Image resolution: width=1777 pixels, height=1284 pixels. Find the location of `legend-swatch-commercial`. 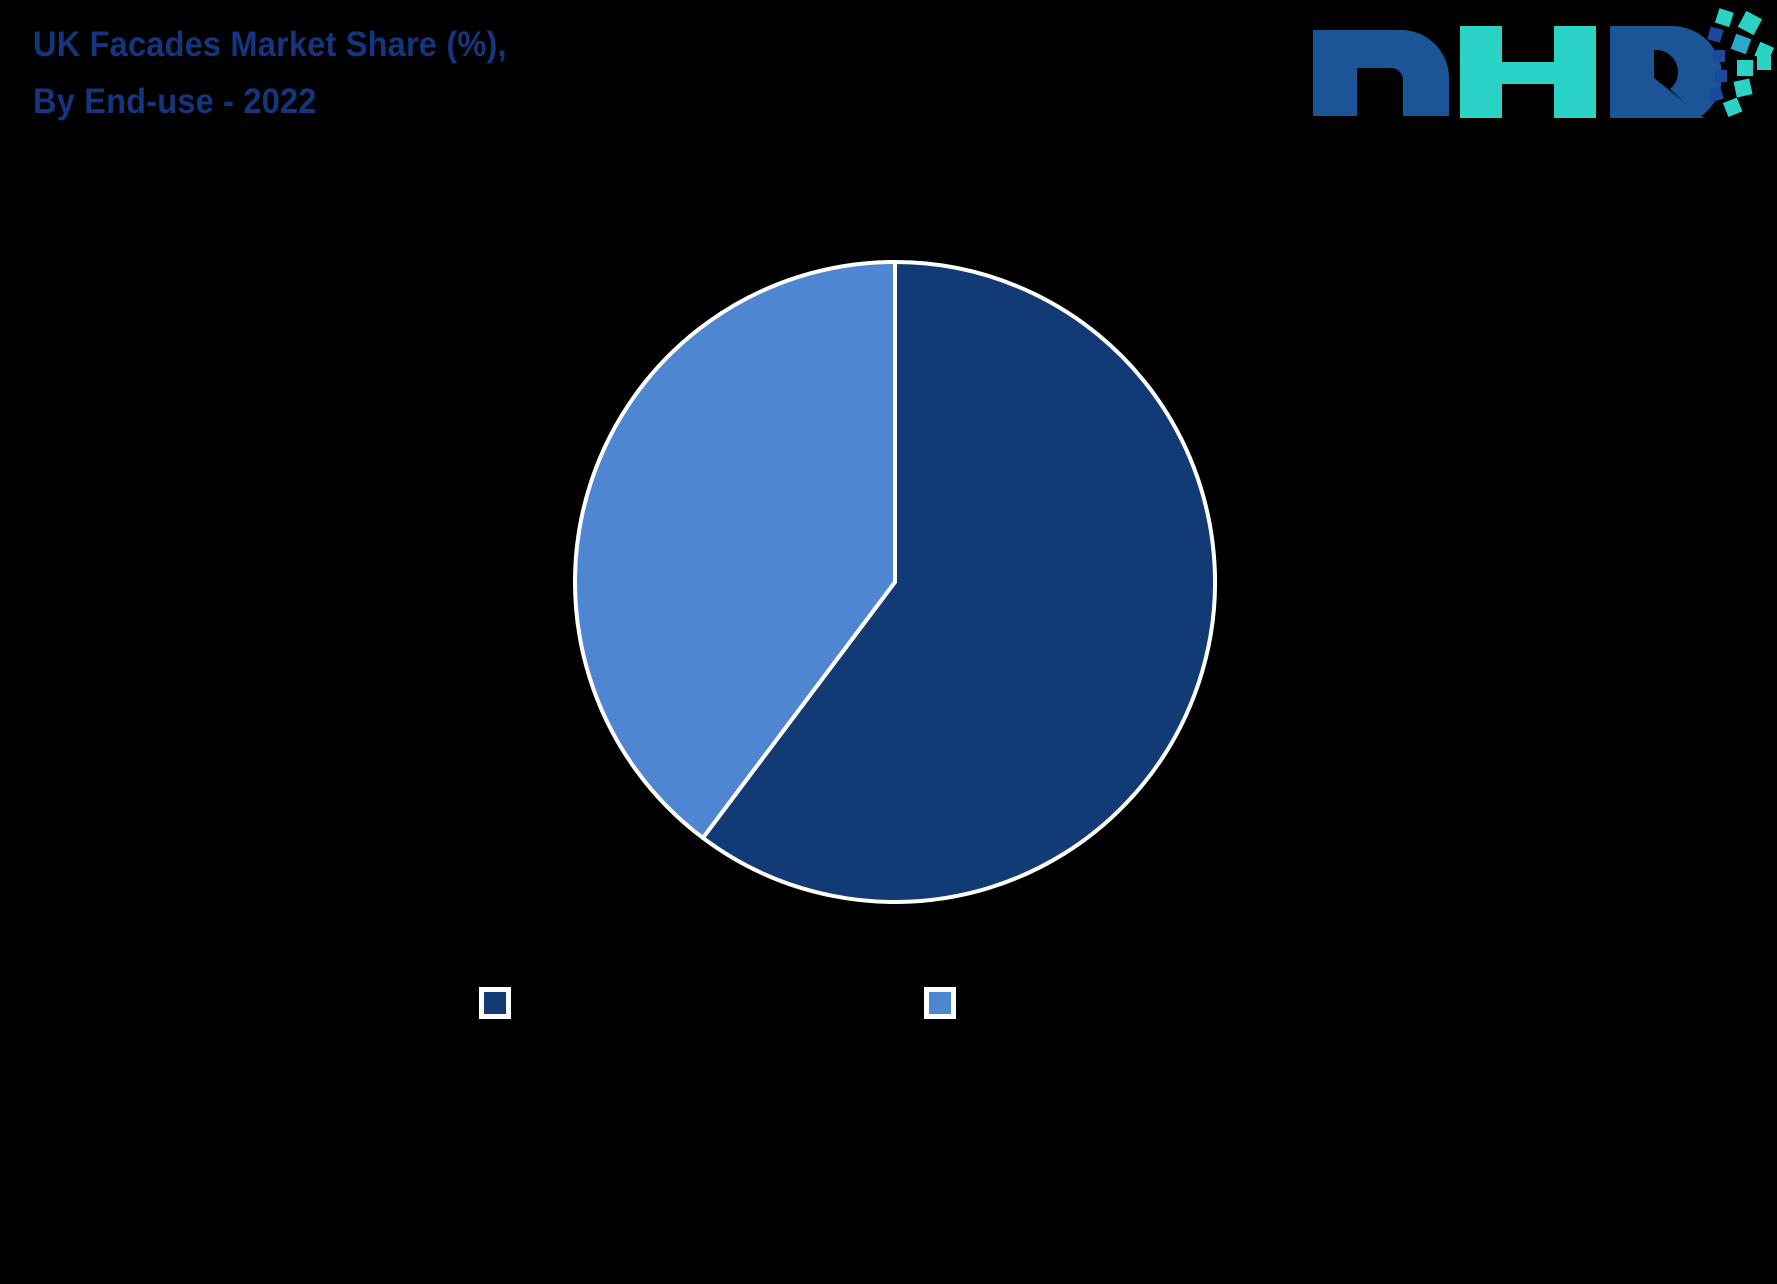

legend-swatch-commercial is located at coordinates (495, 1003).